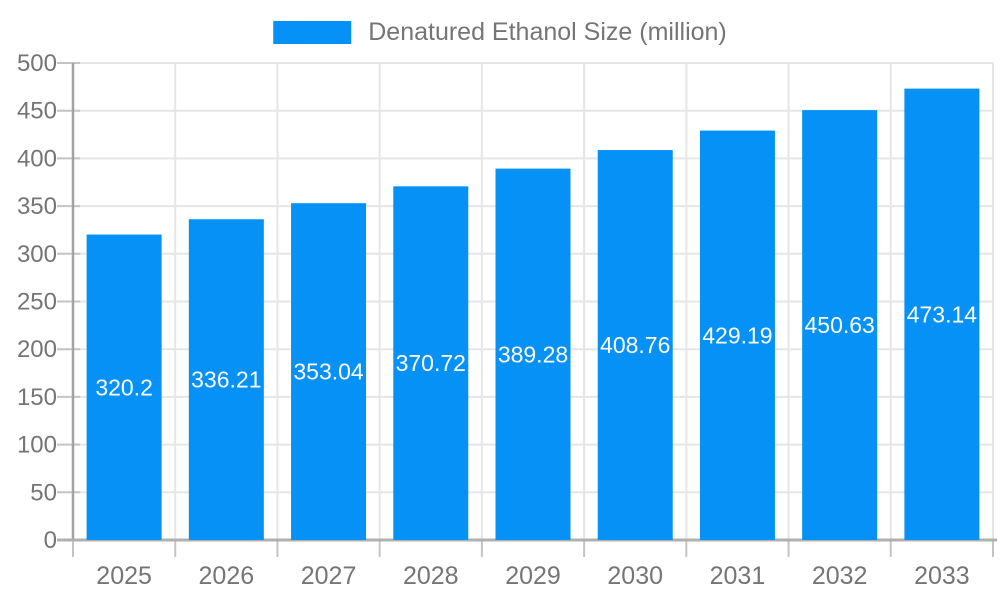  I want to click on y-axis-label: 400, so click(37, 158).